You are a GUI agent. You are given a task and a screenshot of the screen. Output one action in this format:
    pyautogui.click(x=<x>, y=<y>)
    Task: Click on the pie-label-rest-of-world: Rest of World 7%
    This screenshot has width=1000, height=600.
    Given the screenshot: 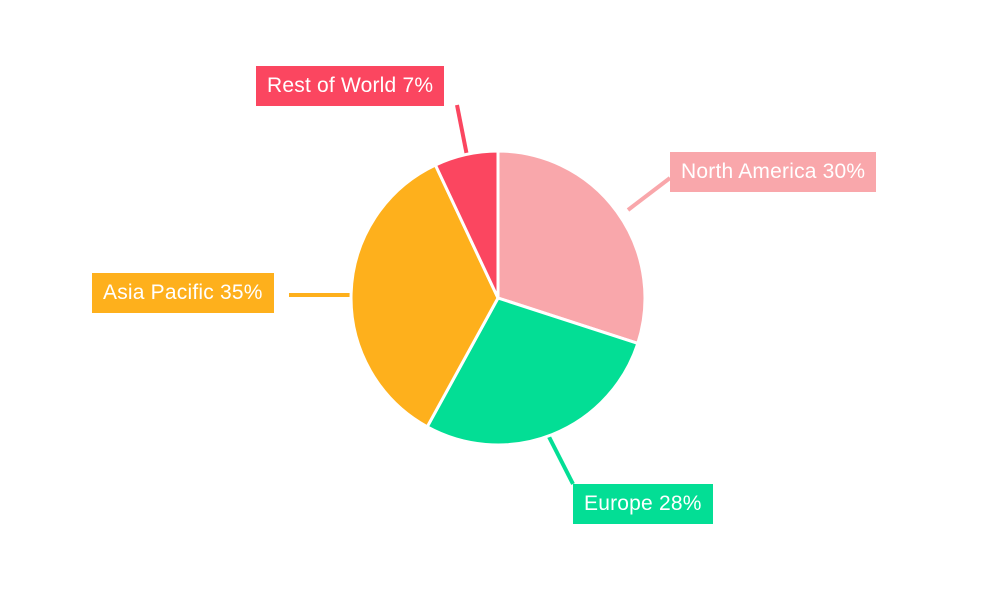 What is the action you would take?
    pyautogui.click(x=350, y=86)
    